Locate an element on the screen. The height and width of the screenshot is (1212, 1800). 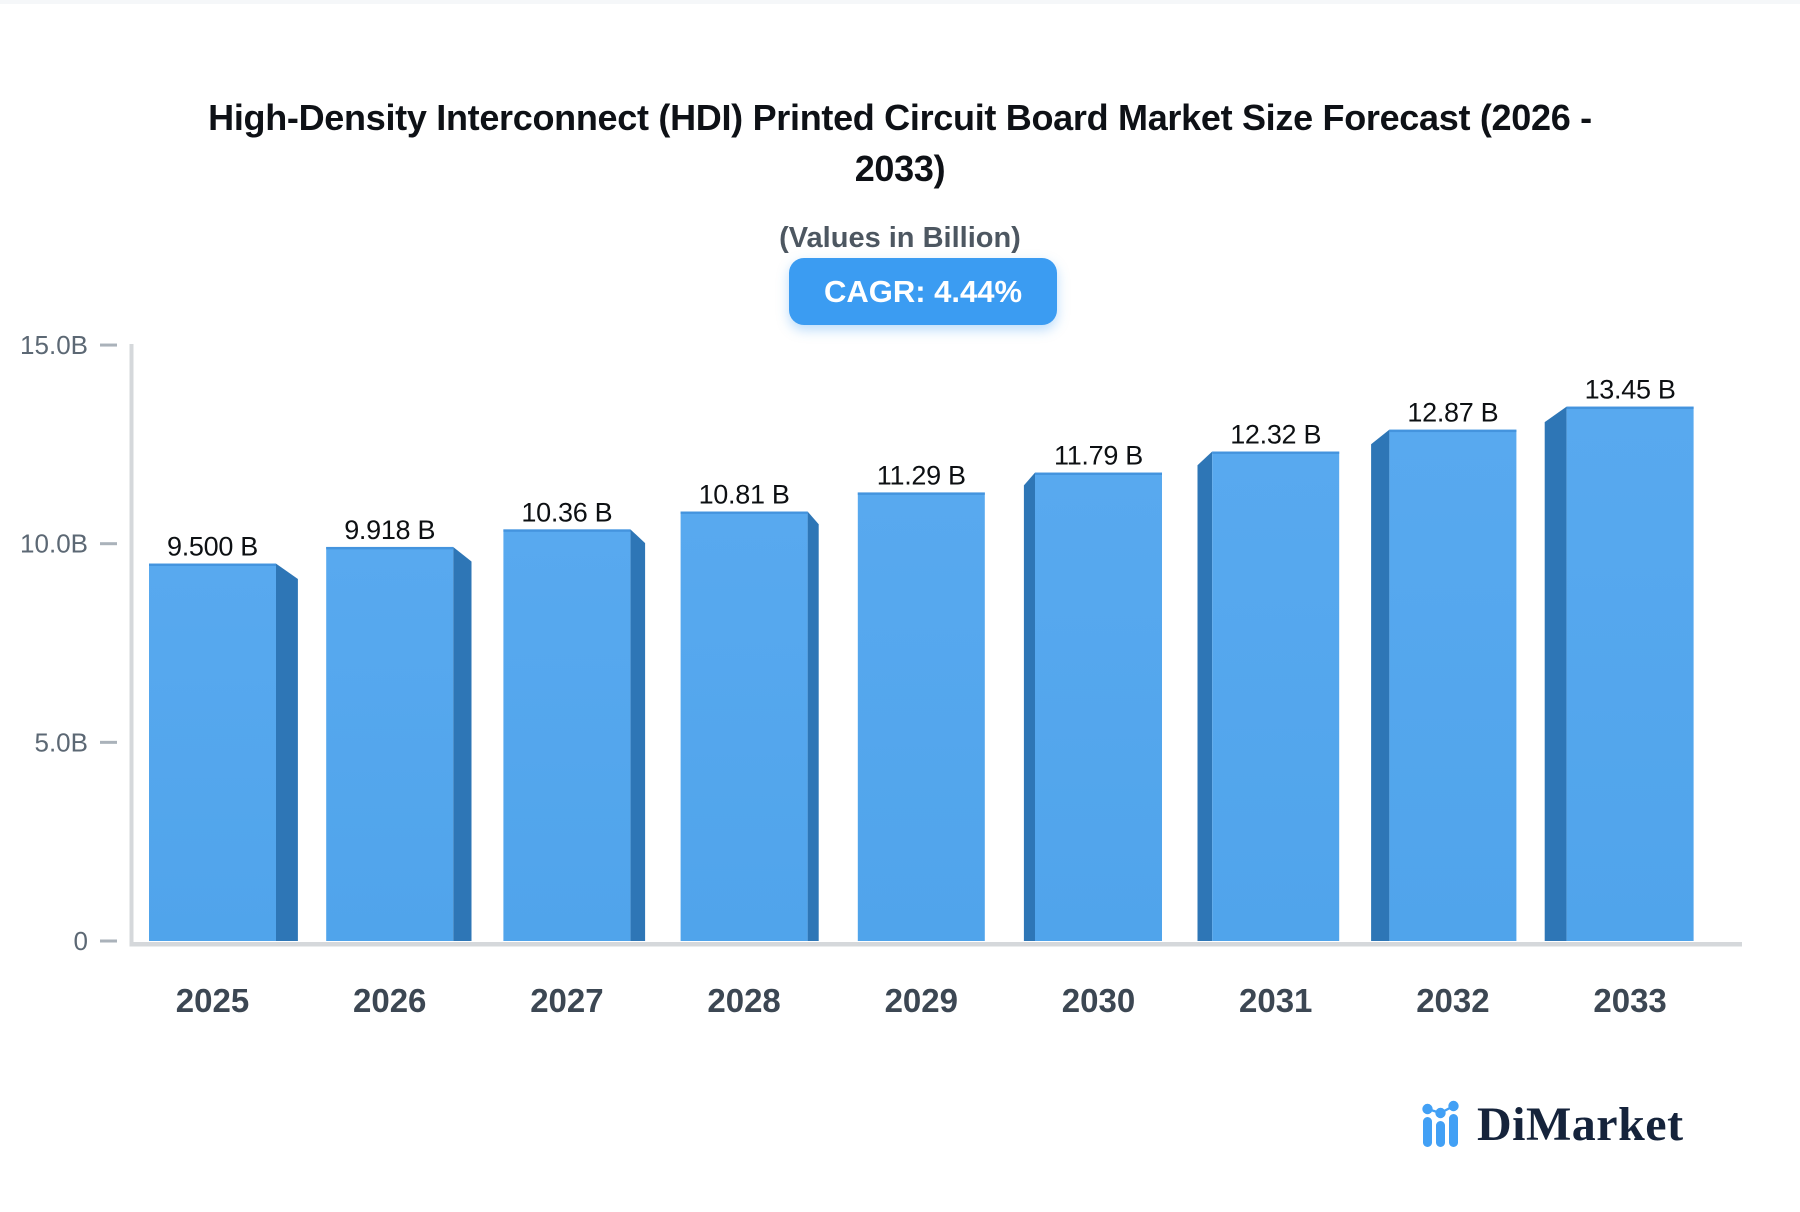
bar-value-label: 9.918 B is located at coordinates (389, 530).